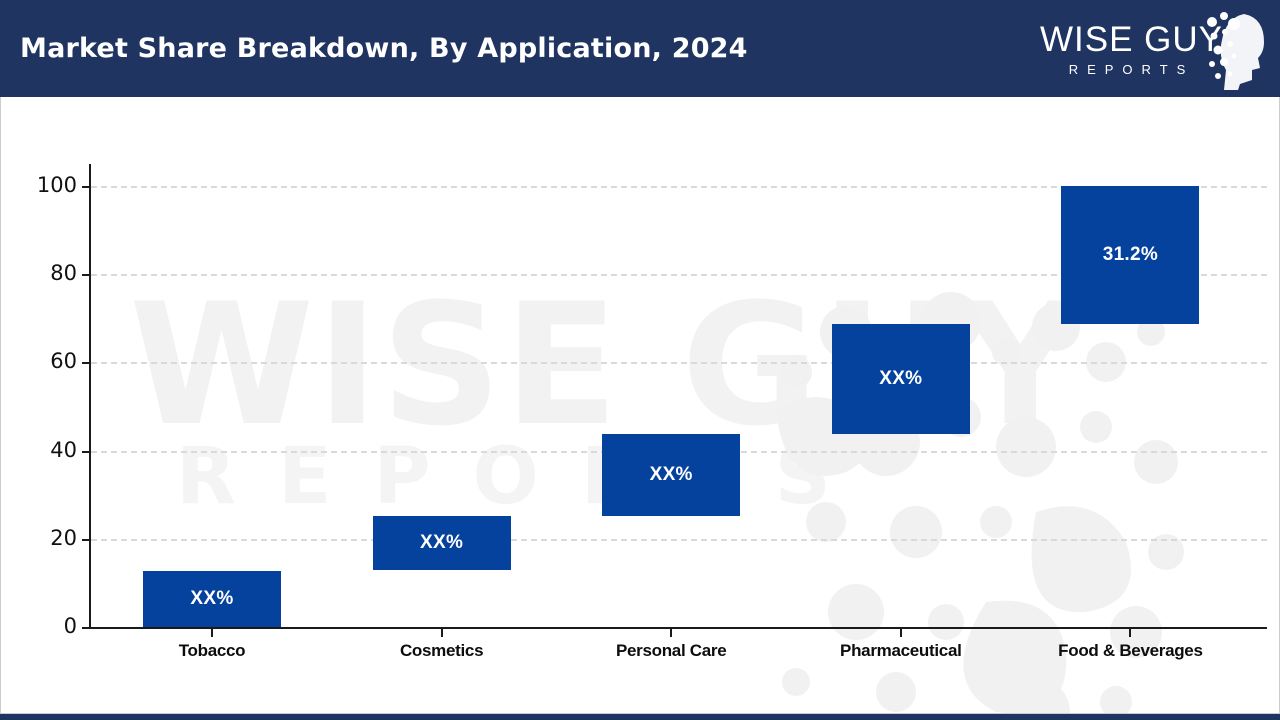  I want to click on x-axis-line, so click(677, 628).